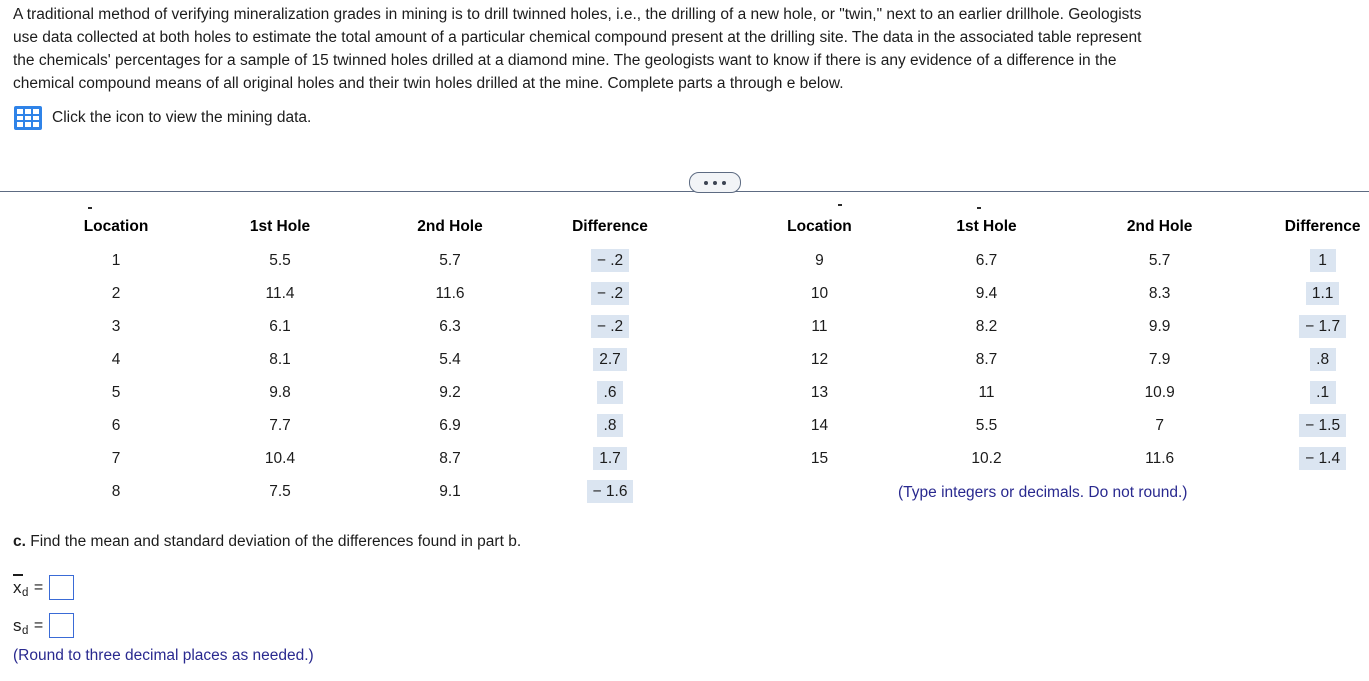 The image size is (1369, 681). Describe the element at coordinates (116, 260) in the screenshot. I see `cell-location: 1` at that location.